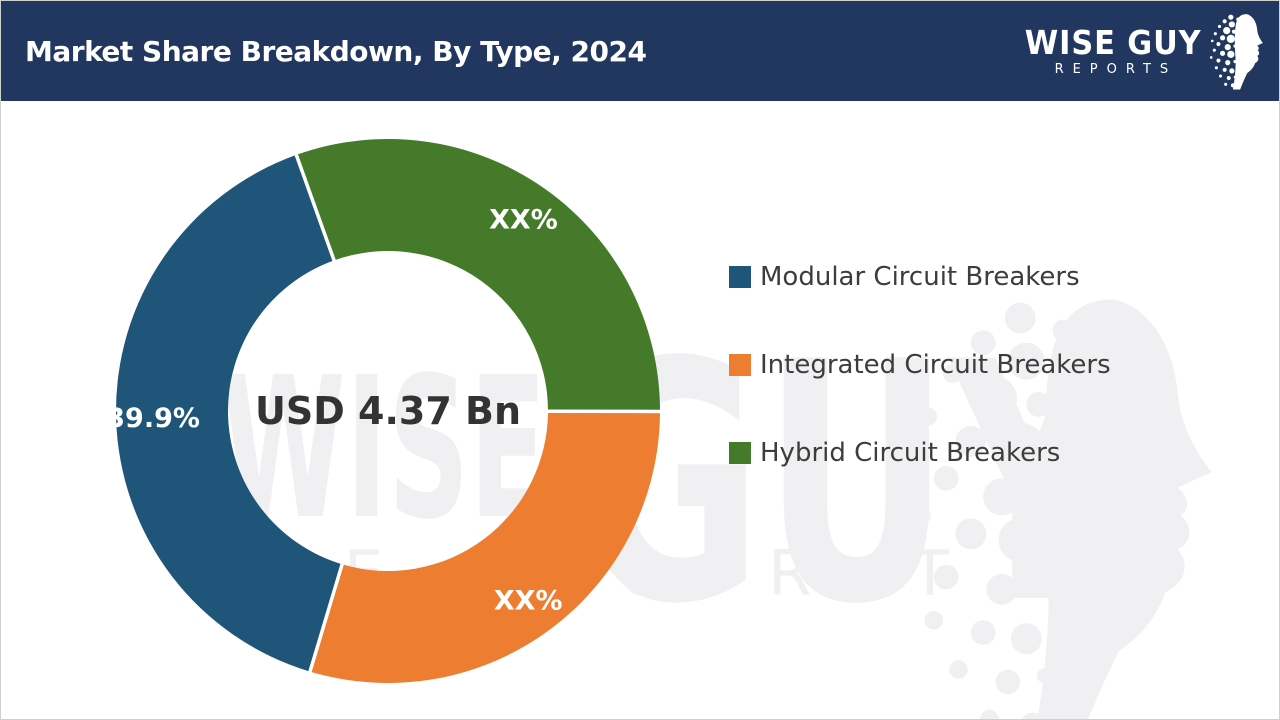 Image resolution: width=1280 pixels, height=720 pixels. What do you see at coordinates (1236, 52) in the screenshot?
I see `face-profile-dots-icon` at bounding box center [1236, 52].